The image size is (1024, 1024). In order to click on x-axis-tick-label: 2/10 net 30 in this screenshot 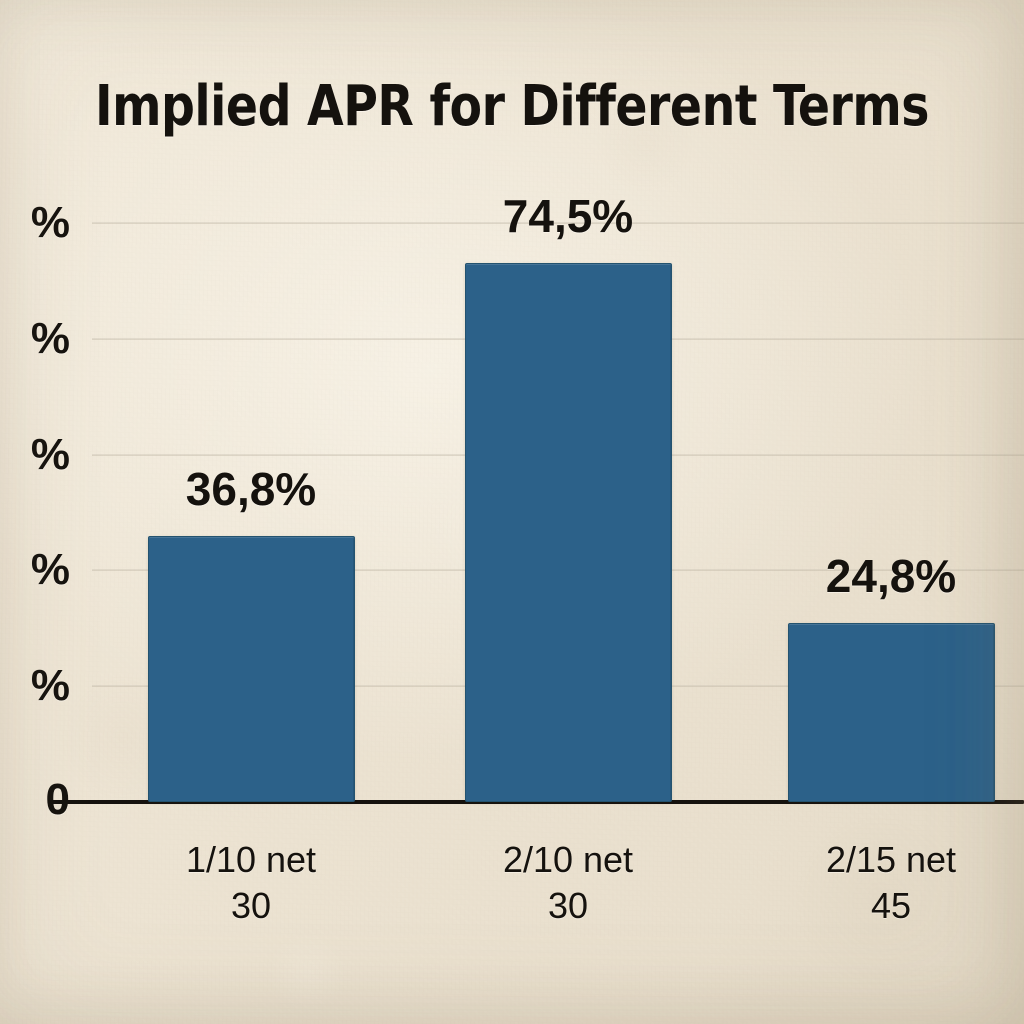, I will do `click(568, 883)`.